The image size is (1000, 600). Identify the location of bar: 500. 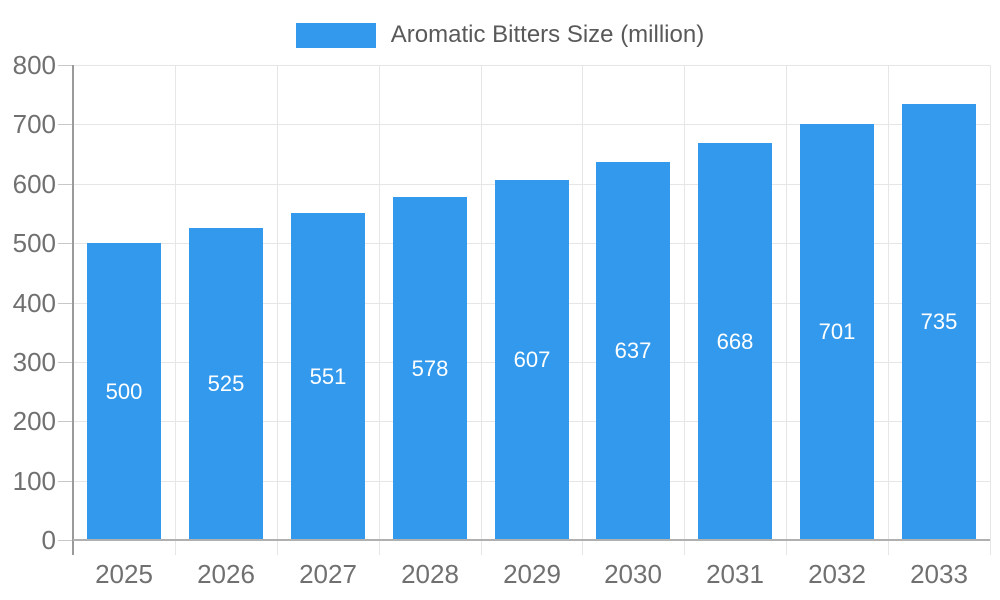
(124, 391).